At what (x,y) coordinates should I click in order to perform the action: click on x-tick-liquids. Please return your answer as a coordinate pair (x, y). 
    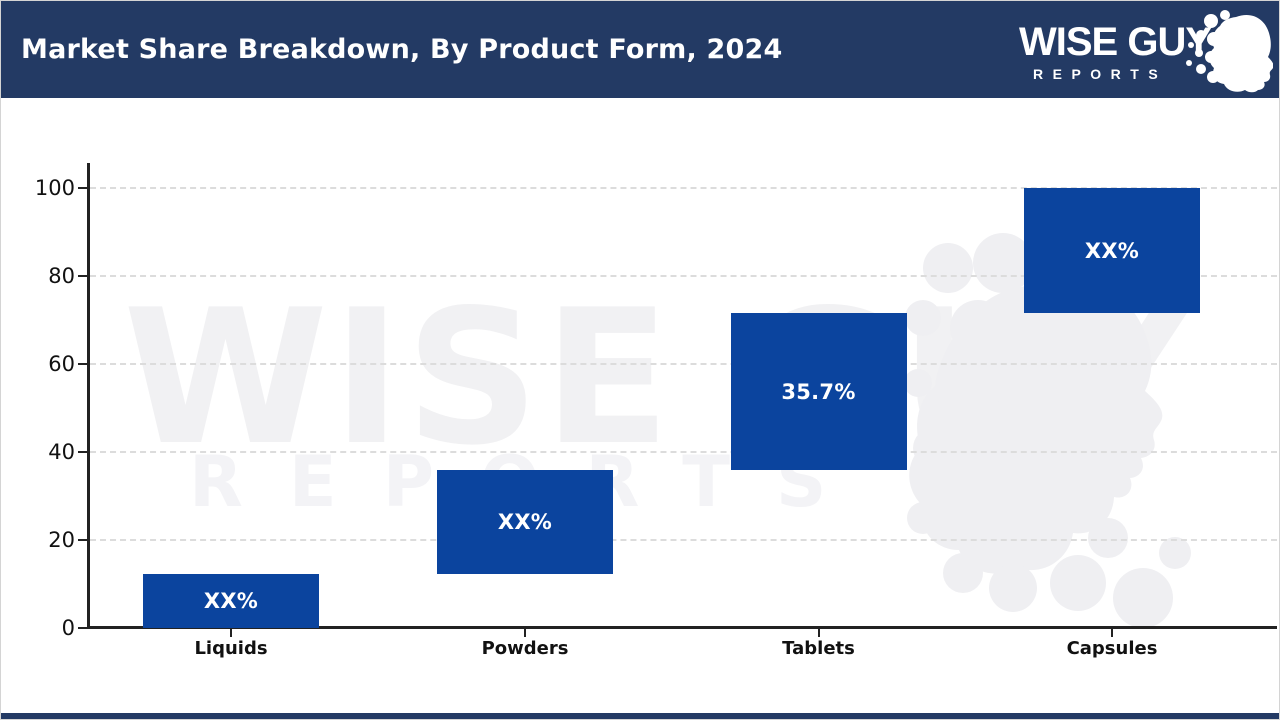
    Looking at the image, I should click on (231, 633).